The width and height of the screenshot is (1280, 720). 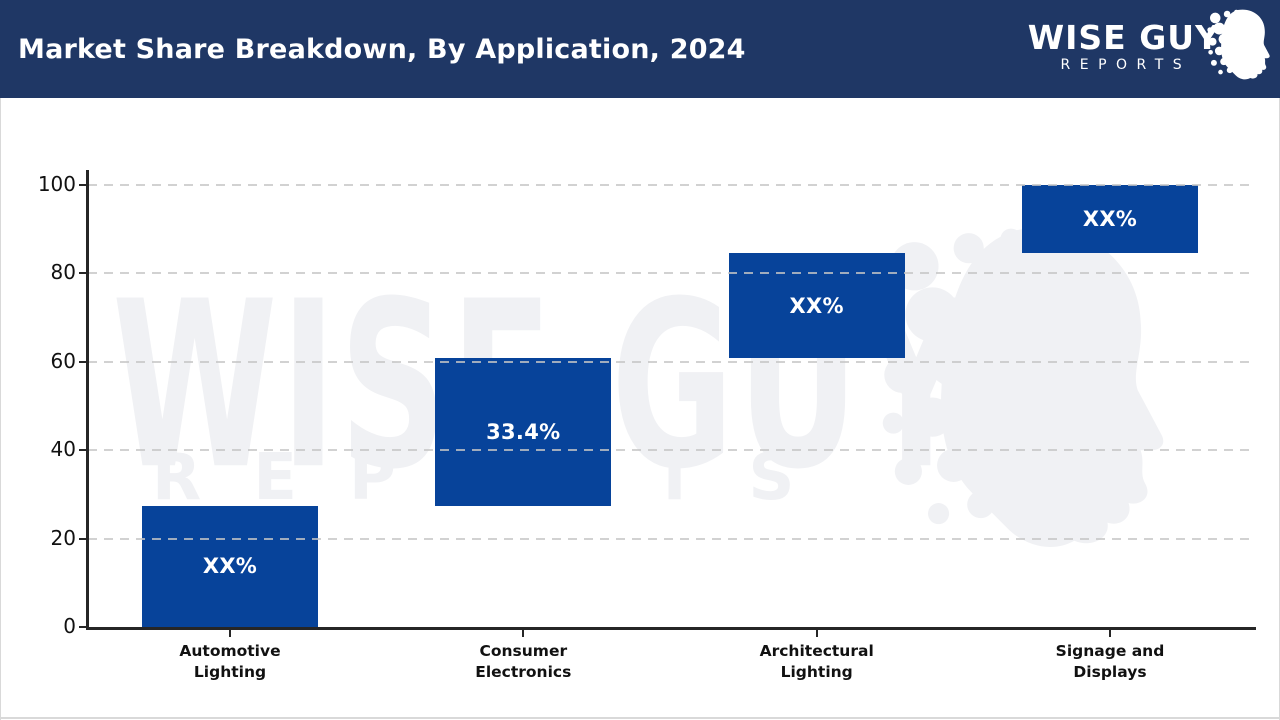 What do you see at coordinates (56, 184) in the screenshot?
I see `y-tick-label: 100` at bounding box center [56, 184].